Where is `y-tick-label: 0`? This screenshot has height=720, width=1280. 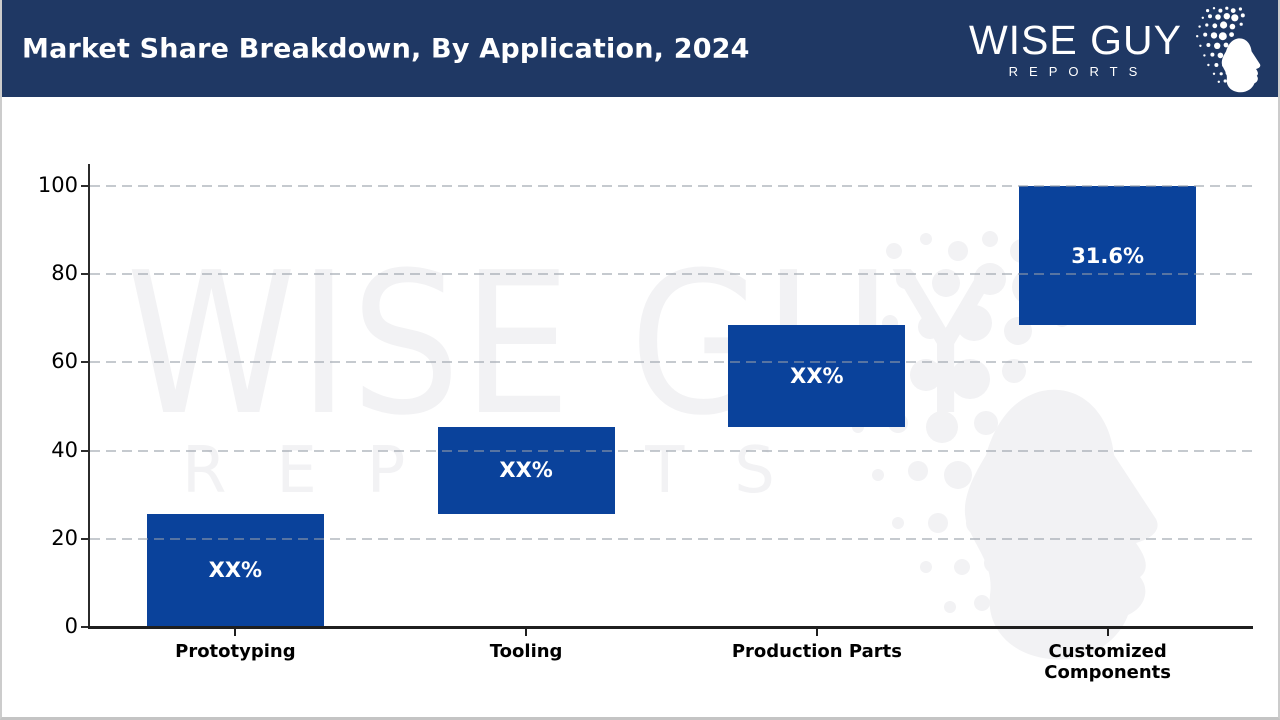
y-tick-label: 0 is located at coordinates (71, 626).